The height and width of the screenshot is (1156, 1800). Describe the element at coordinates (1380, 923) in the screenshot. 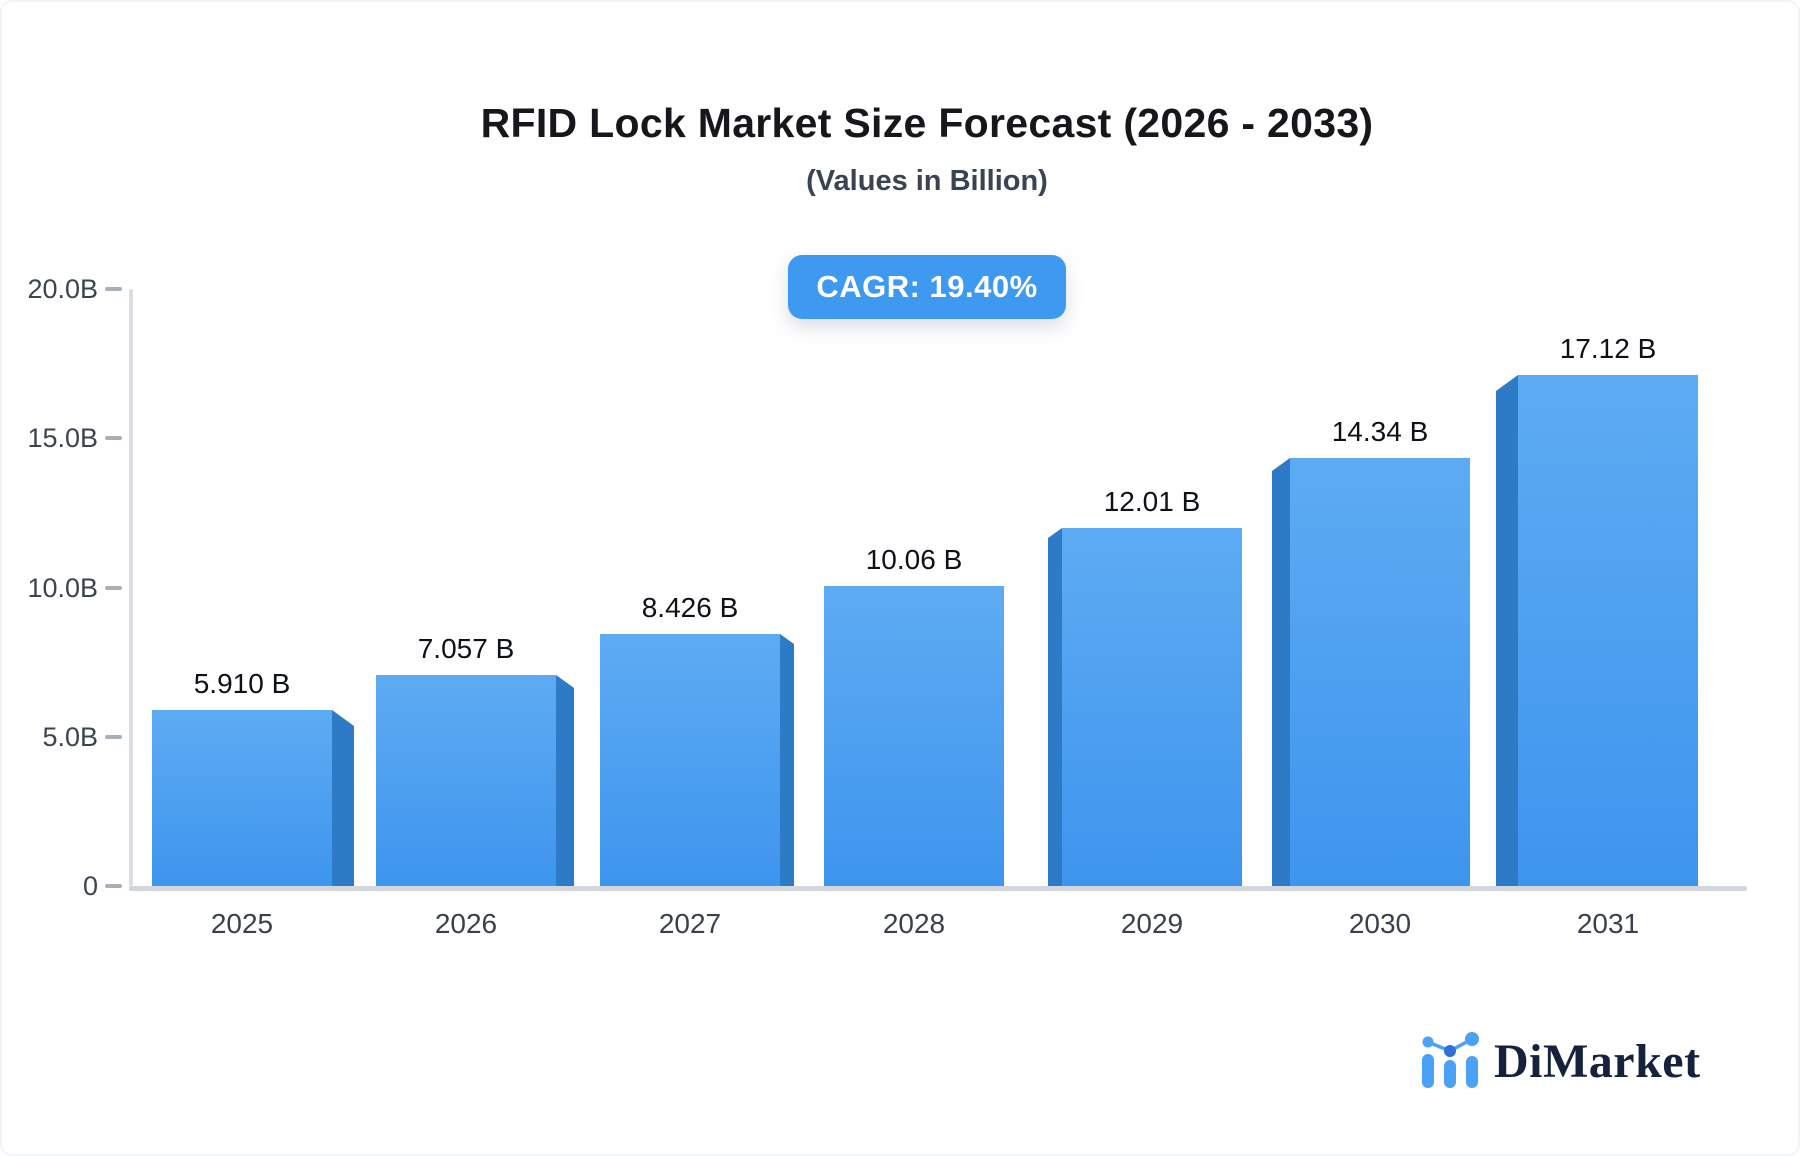

I see `x-axis-label: 2030` at that location.